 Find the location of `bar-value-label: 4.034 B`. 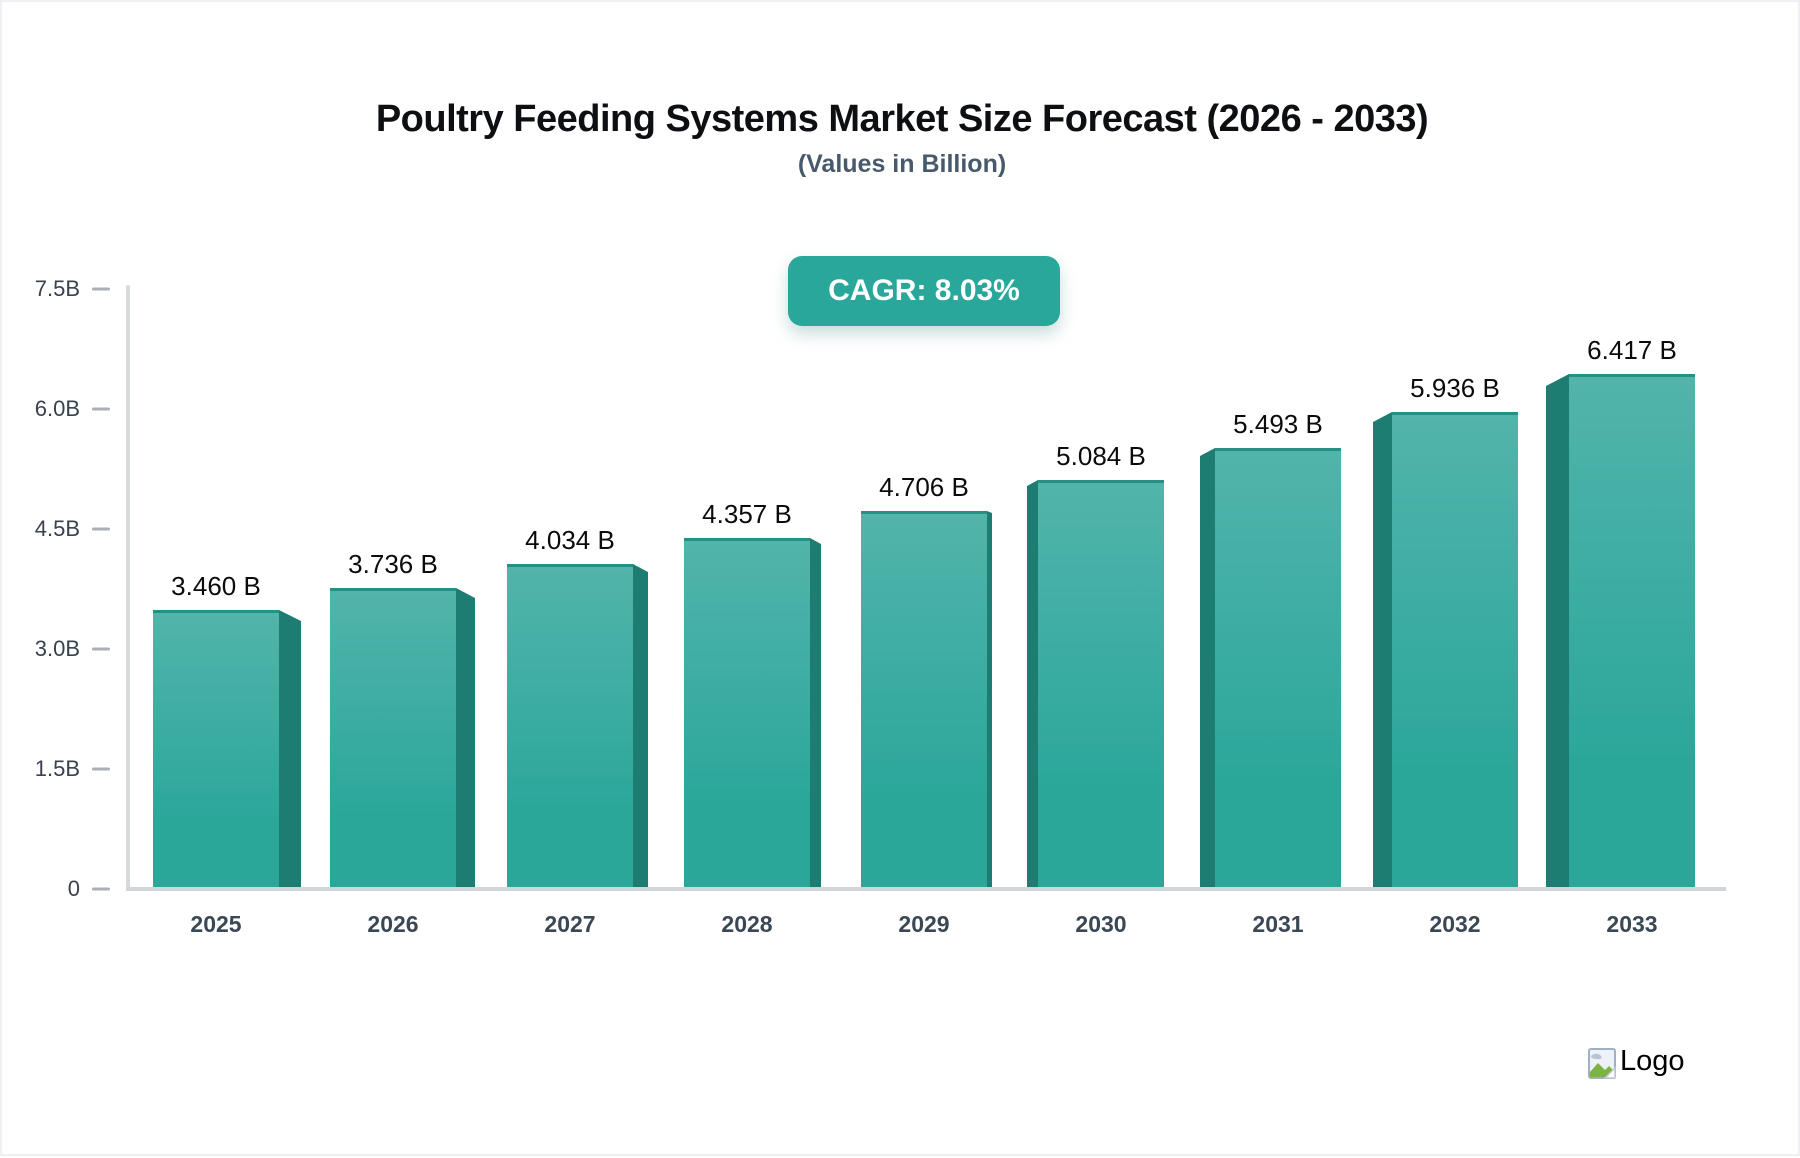

bar-value-label: 4.034 B is located at coordinates (570, 540).